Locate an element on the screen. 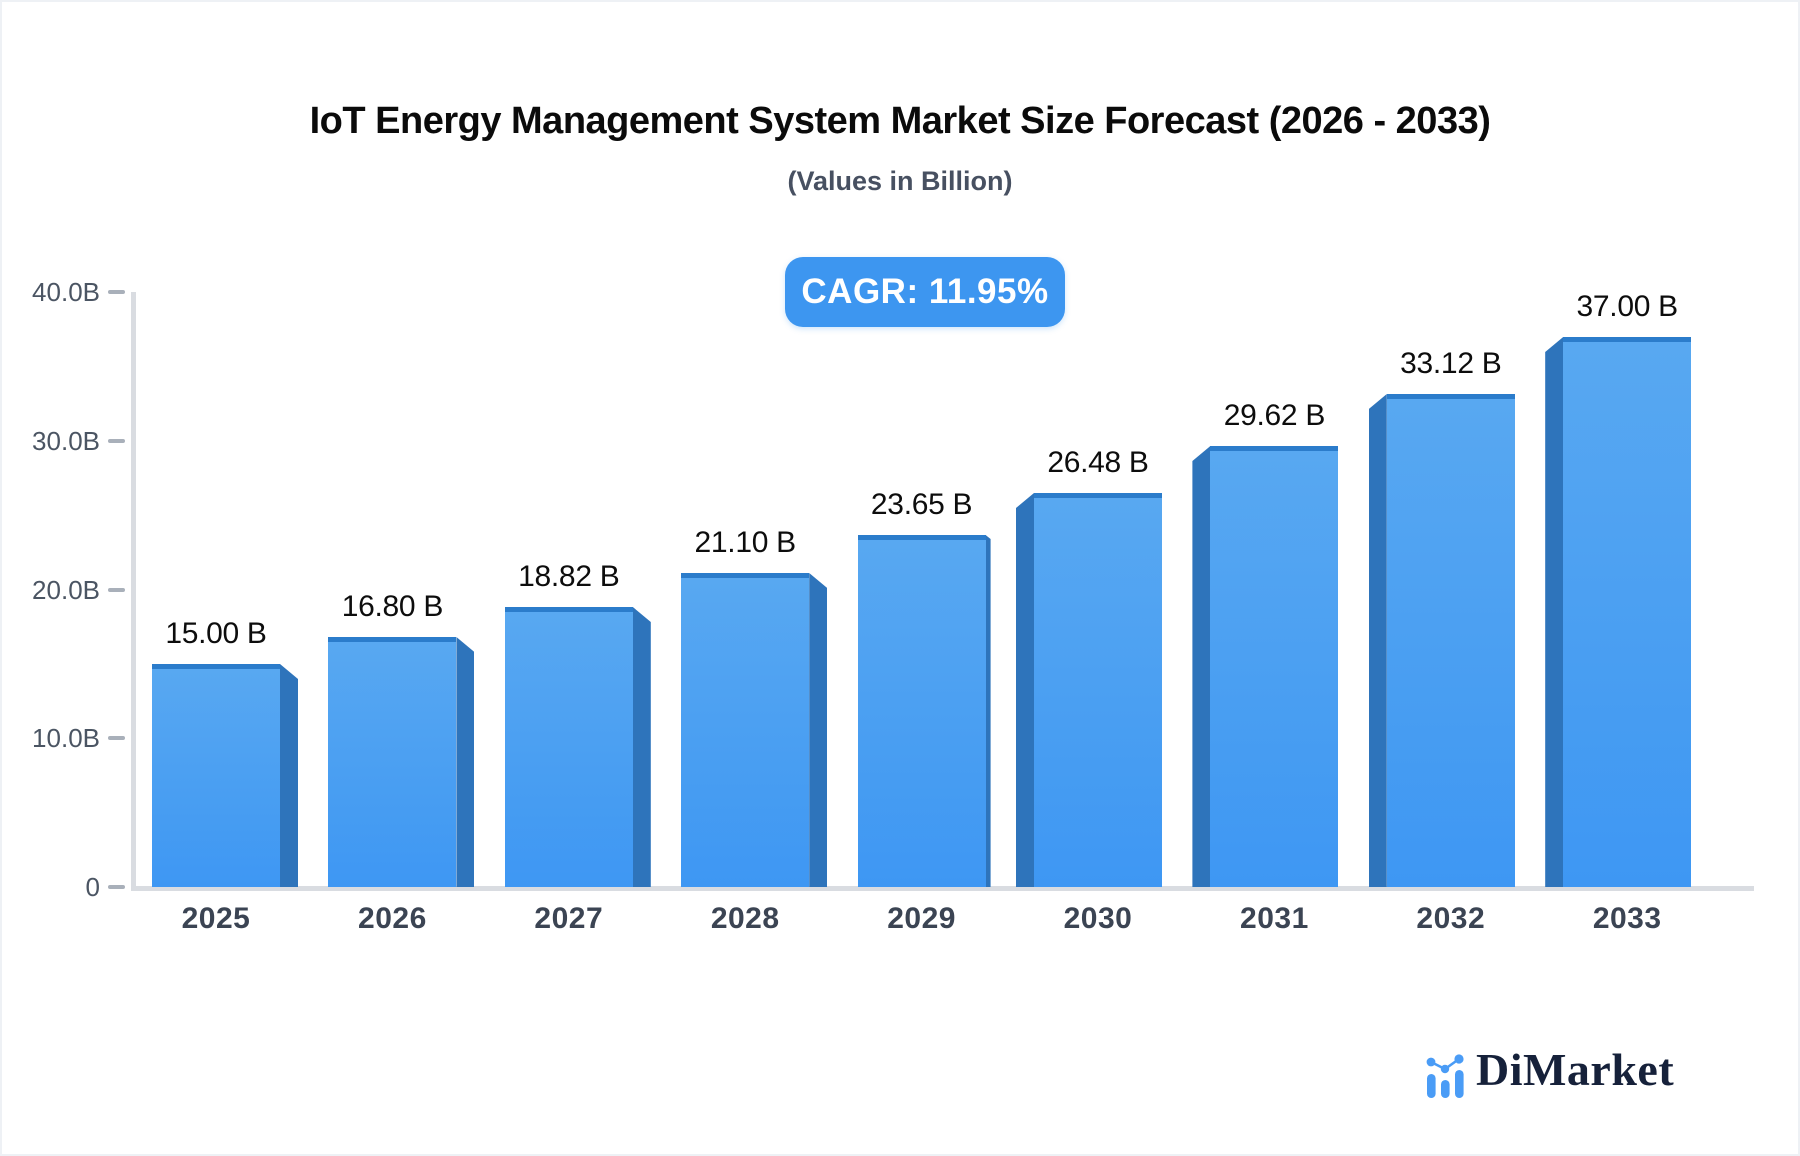 The image size is (1800, 1156). brand-name: DiMarket is located at coordinates (1575, 1069).